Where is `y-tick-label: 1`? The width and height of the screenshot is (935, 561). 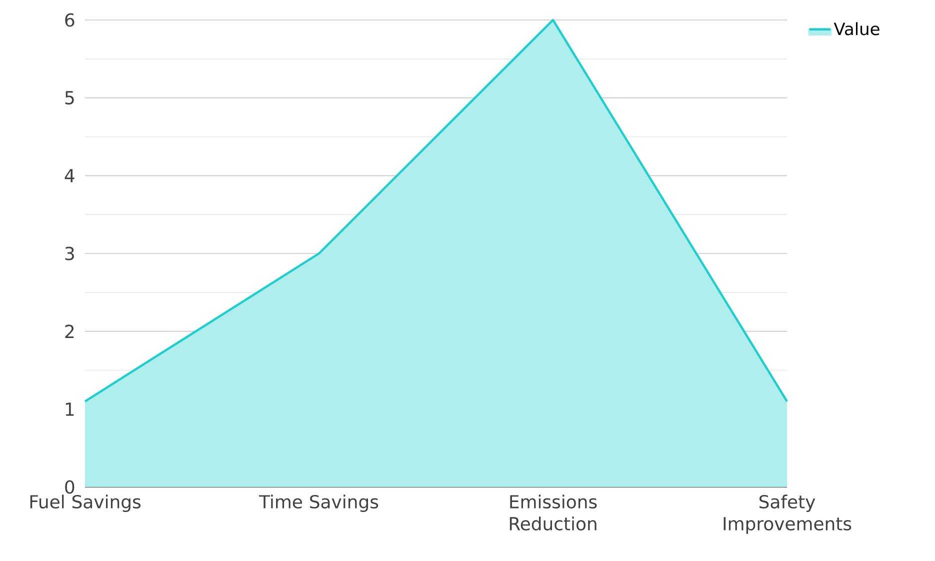
y-tick-label: 1 is located at coordinates (70, 409).